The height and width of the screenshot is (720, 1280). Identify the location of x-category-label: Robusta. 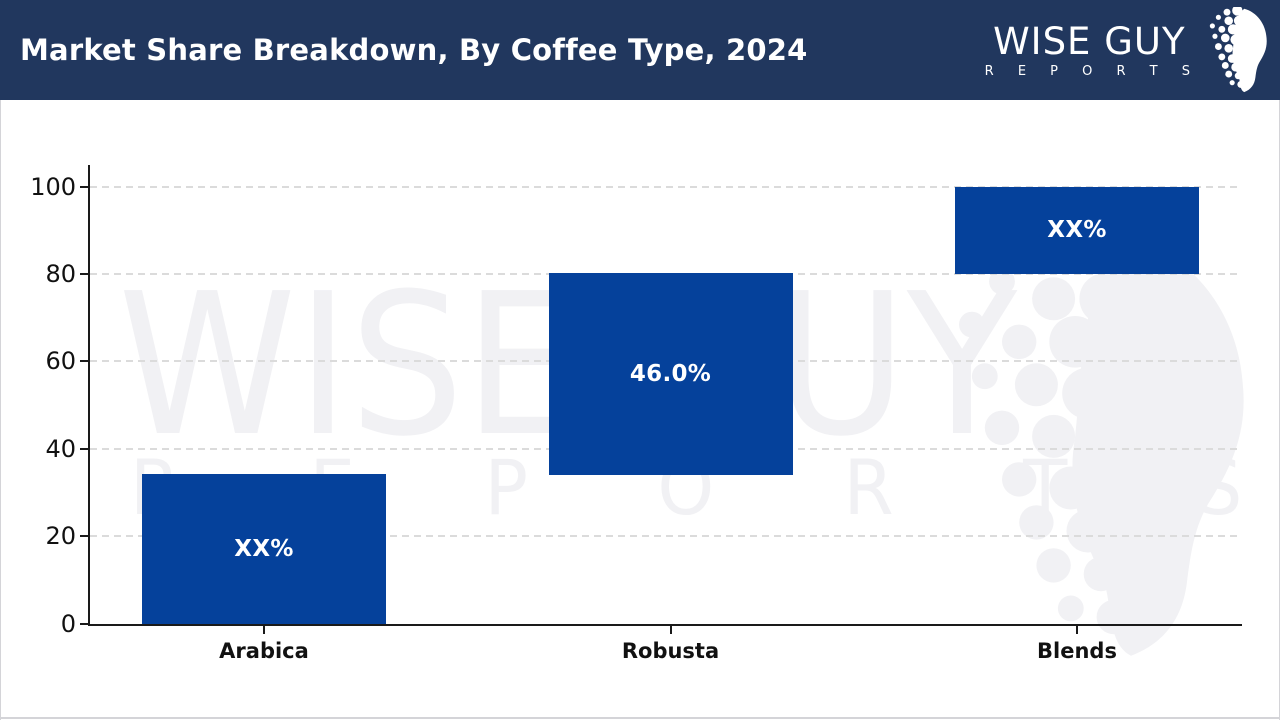
(670, 650).